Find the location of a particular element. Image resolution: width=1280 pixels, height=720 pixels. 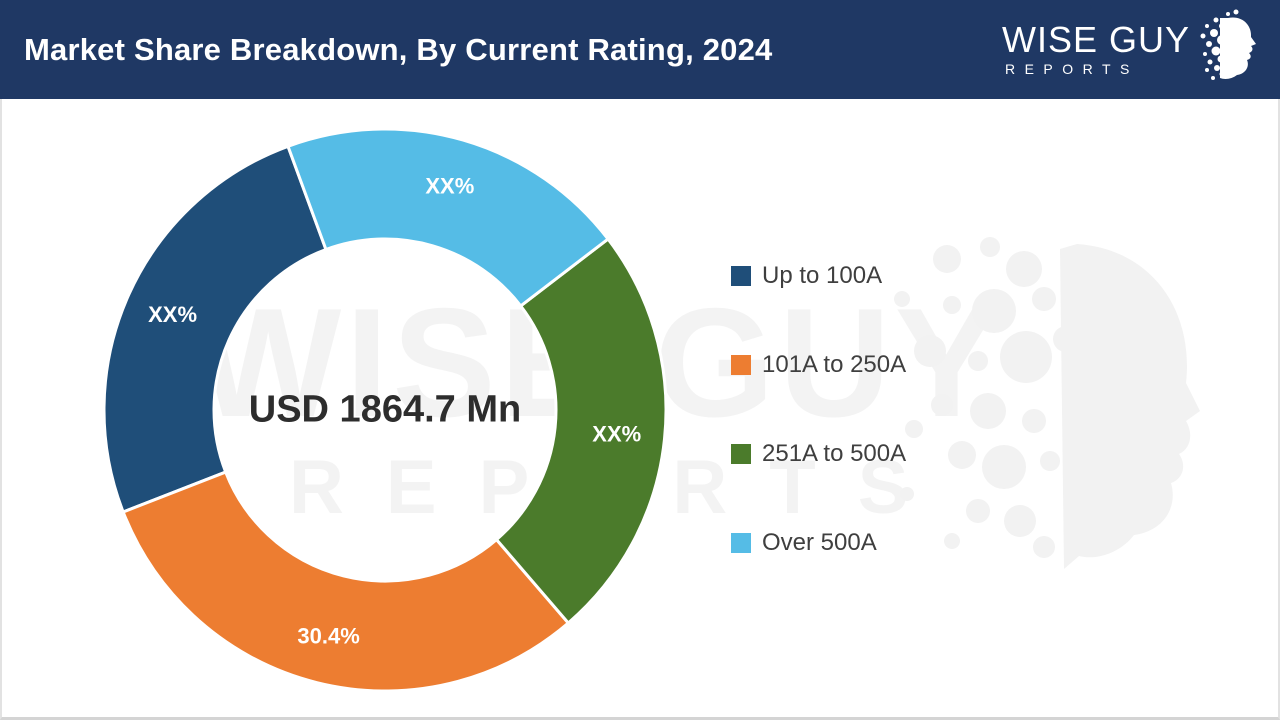

slice-label-2: XX% is located at coordinates (616, 433).